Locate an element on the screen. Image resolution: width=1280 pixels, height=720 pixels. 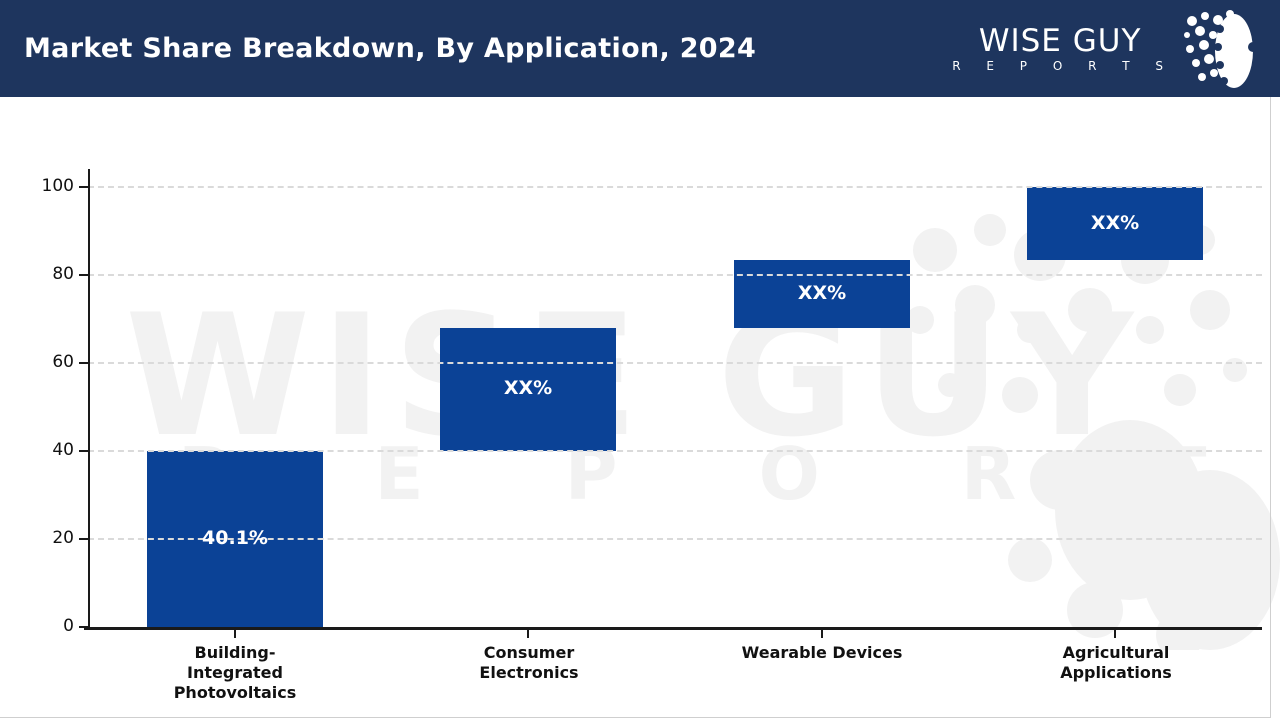
y-tick-label: 20 is located at coordinates (63, 538).